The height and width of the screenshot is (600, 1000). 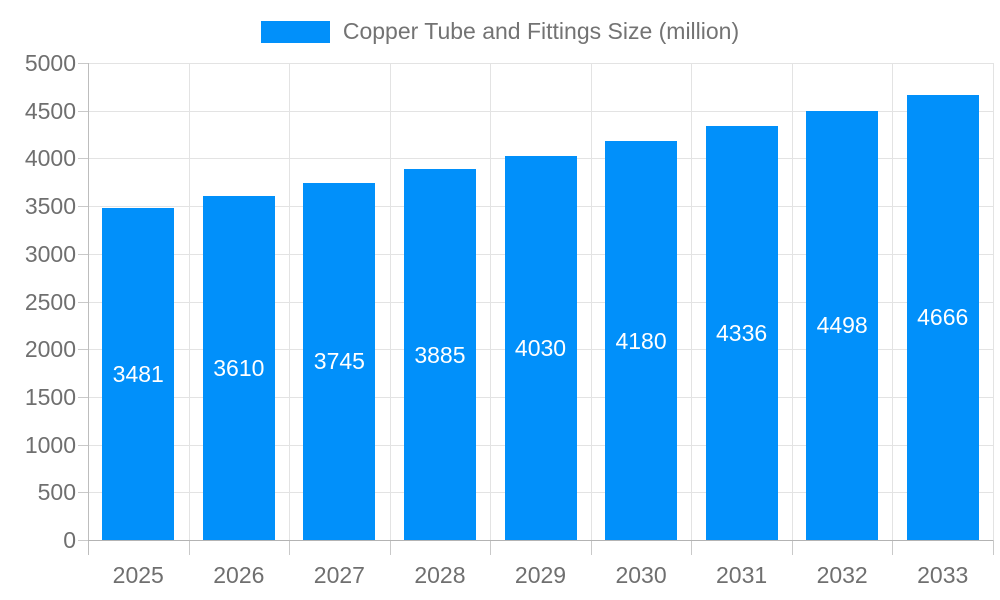 I want to click on bar-2031, so click(x=741, y=333).